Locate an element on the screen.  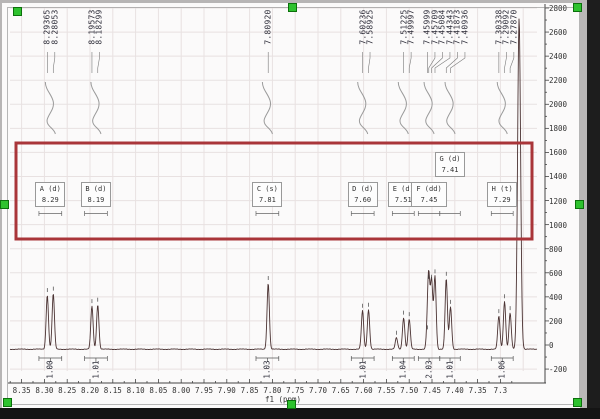
multiplet-box: B (d) 8.19 is located at coordinates (95, 194).